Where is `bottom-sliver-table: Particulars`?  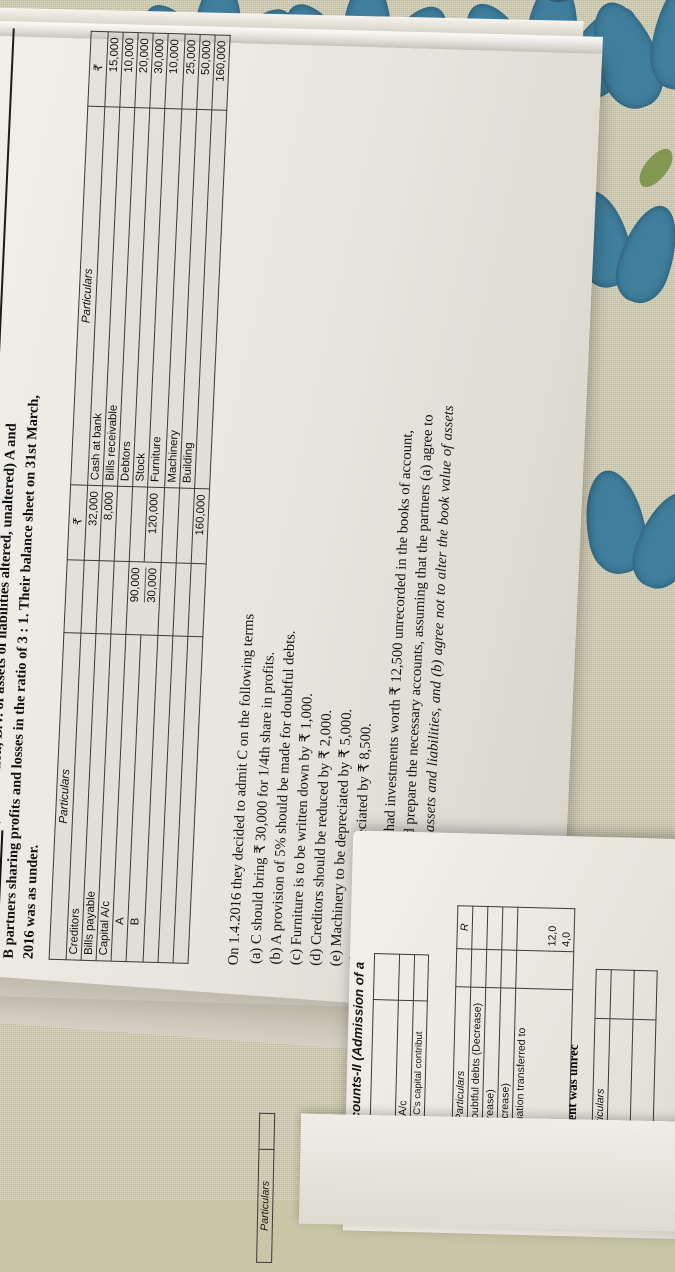
bottom-sliver-table: Particulars is located at coordinates (265, 1188).